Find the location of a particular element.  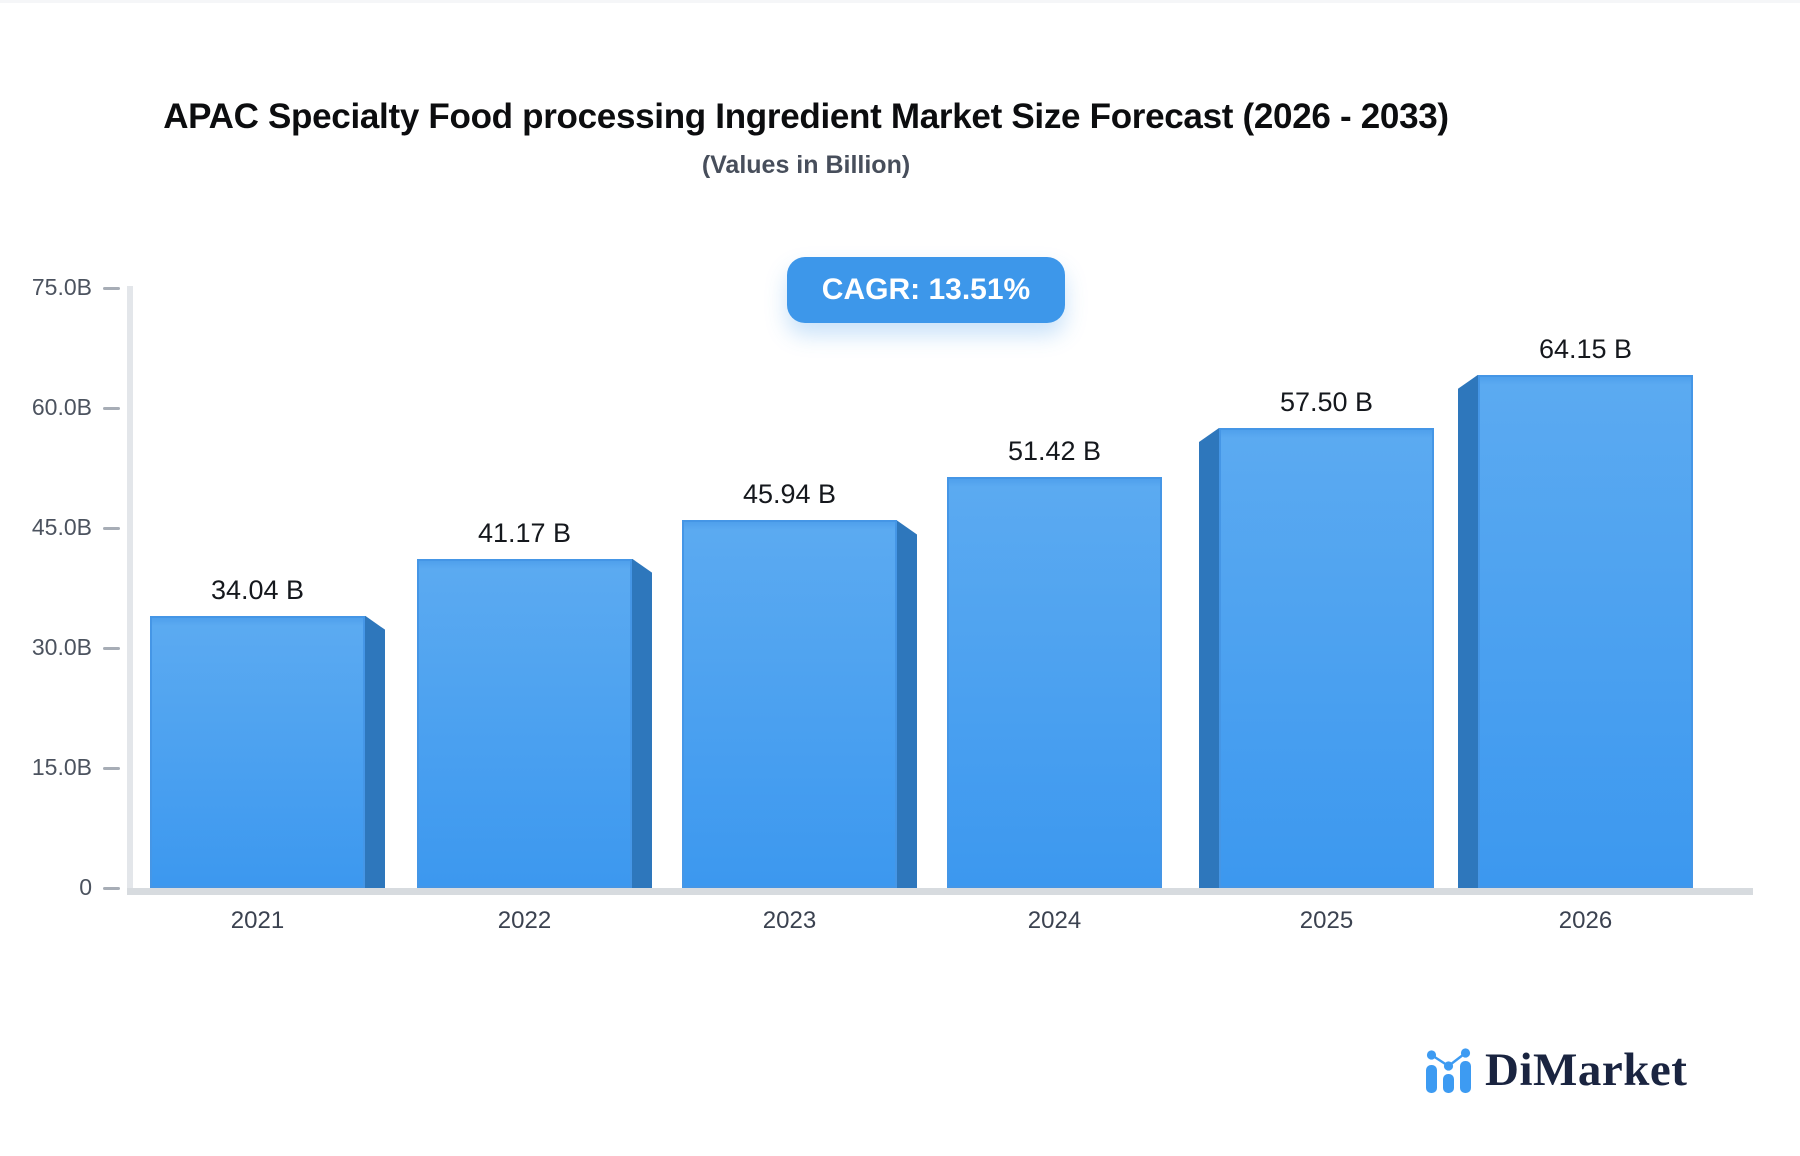

x-axis-label: 2022 is located at coordinates (524, 920).